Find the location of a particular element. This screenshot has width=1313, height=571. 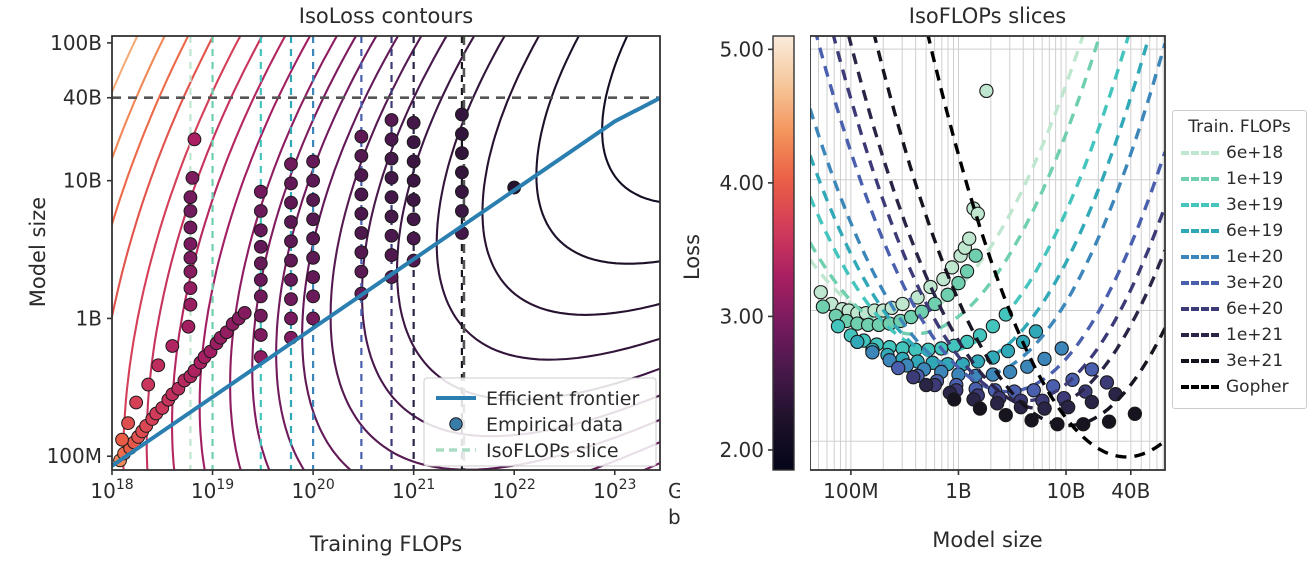

isoflops-legend-item: 6e+19 is located at coordinates (1239, 231).